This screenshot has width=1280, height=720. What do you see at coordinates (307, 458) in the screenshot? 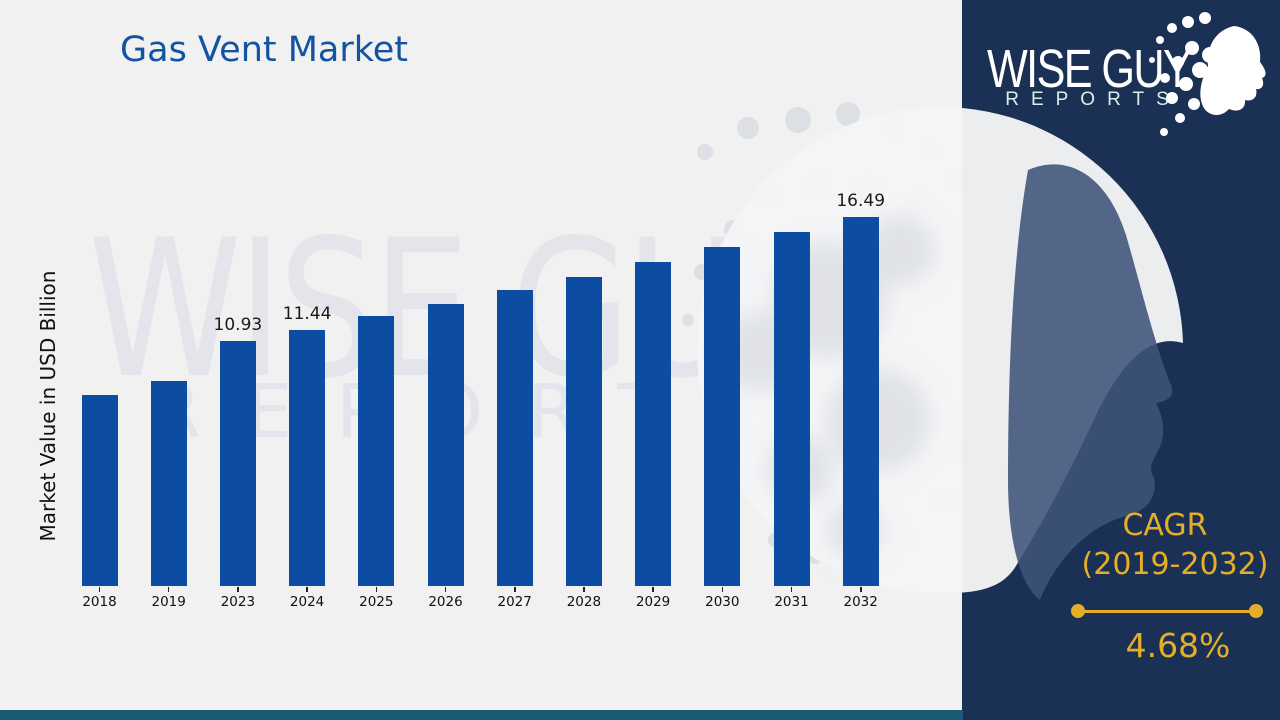
I see `bar-2024` at bounding box center [307, 458].